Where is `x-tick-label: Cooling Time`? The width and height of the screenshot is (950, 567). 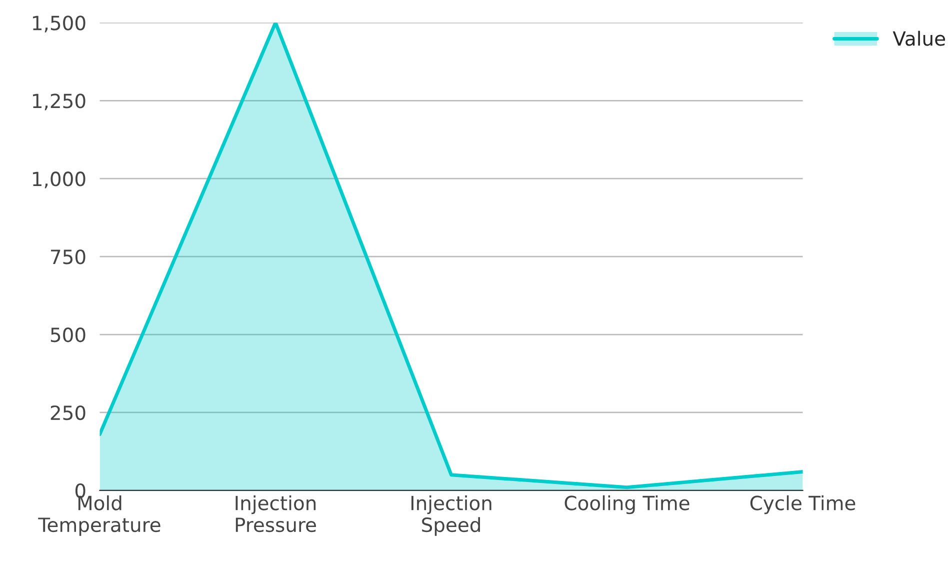 x-tick-label: Cooling Time is located at coordinates (627, 504).